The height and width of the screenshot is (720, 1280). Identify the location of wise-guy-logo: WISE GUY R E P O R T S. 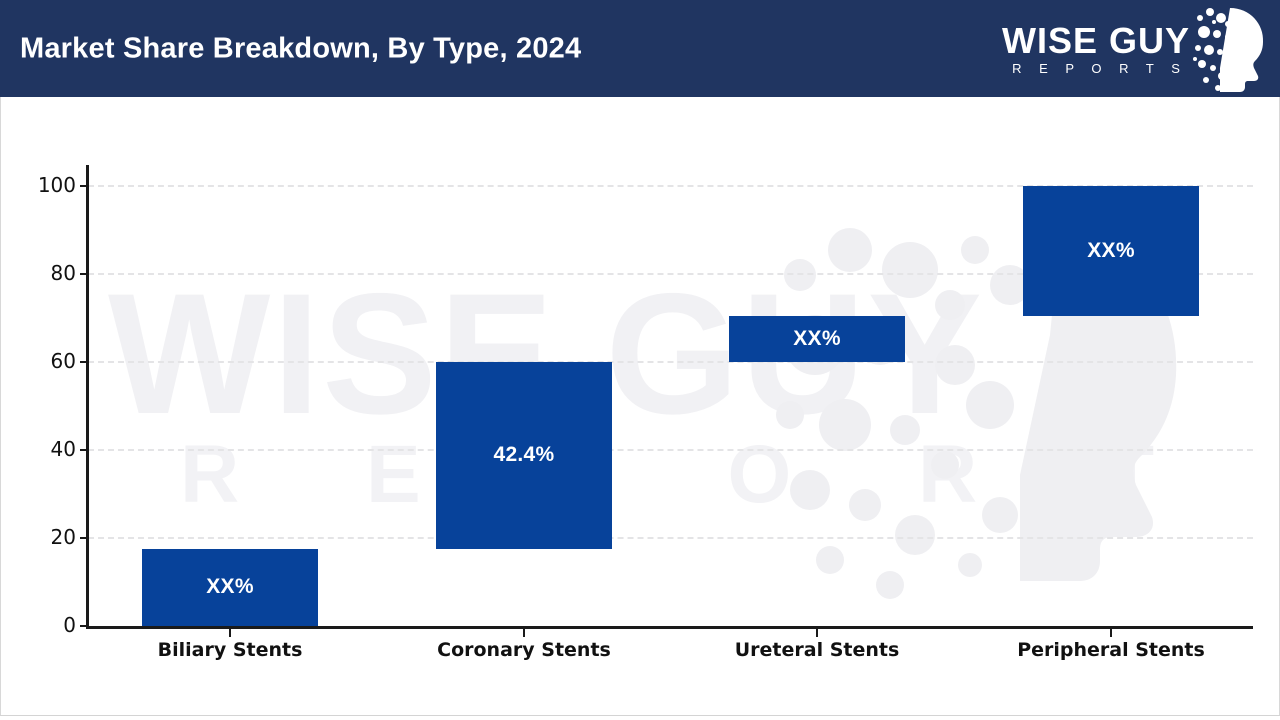
(1134, 49).